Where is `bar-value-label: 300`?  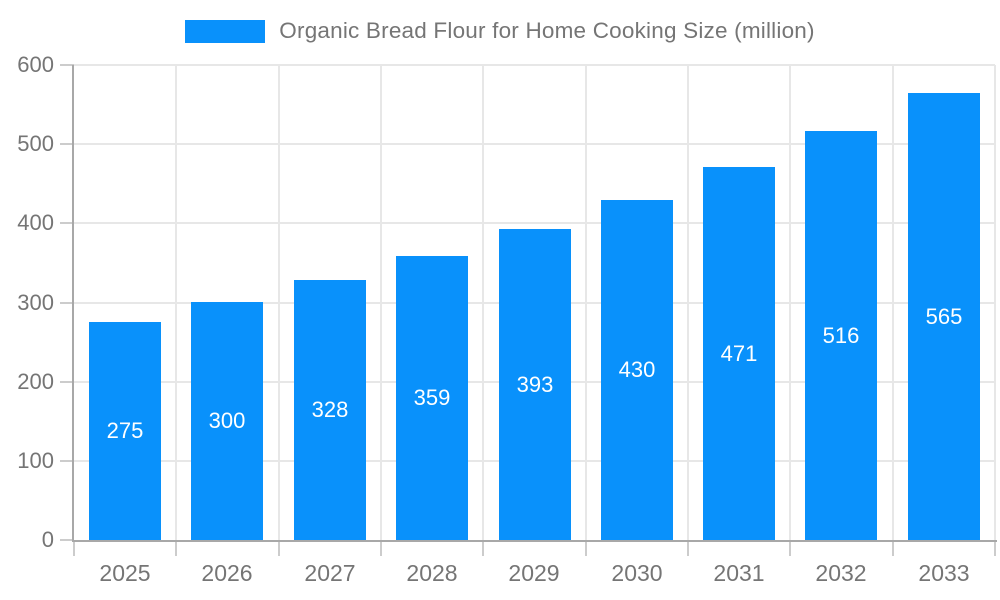
bar-value-label: 300 is located at coordinates (227, 420).